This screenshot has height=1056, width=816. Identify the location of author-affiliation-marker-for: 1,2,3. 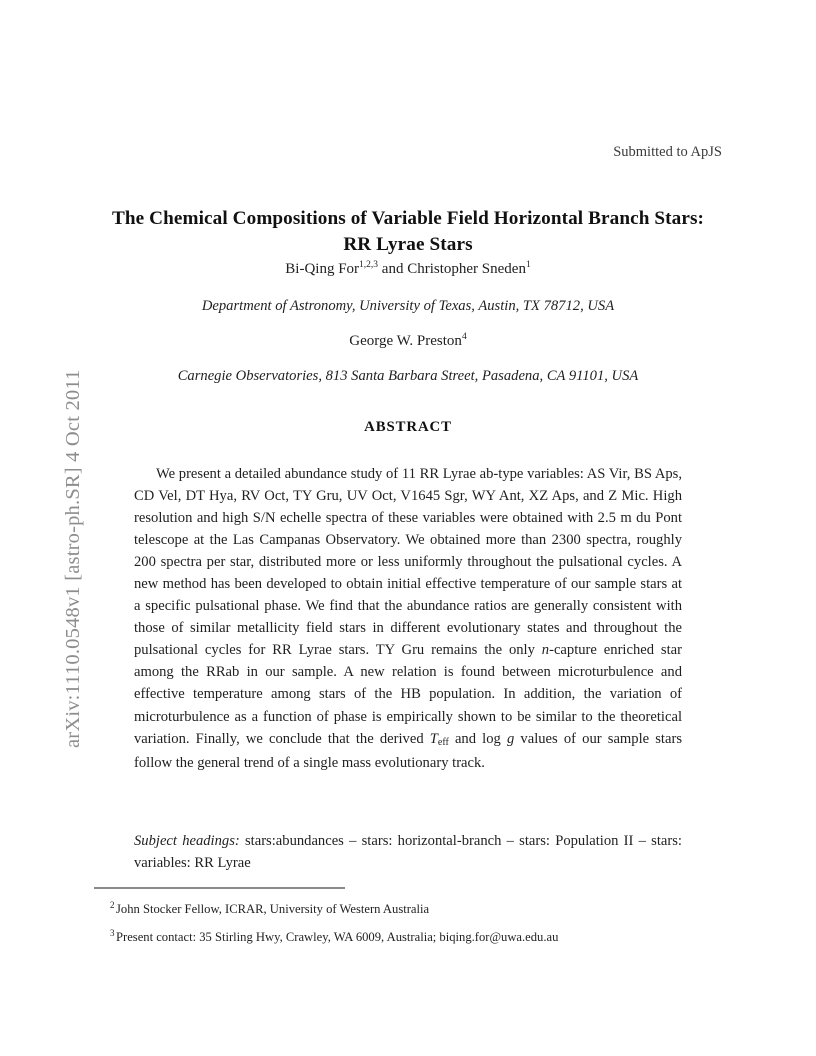
(369, 265).